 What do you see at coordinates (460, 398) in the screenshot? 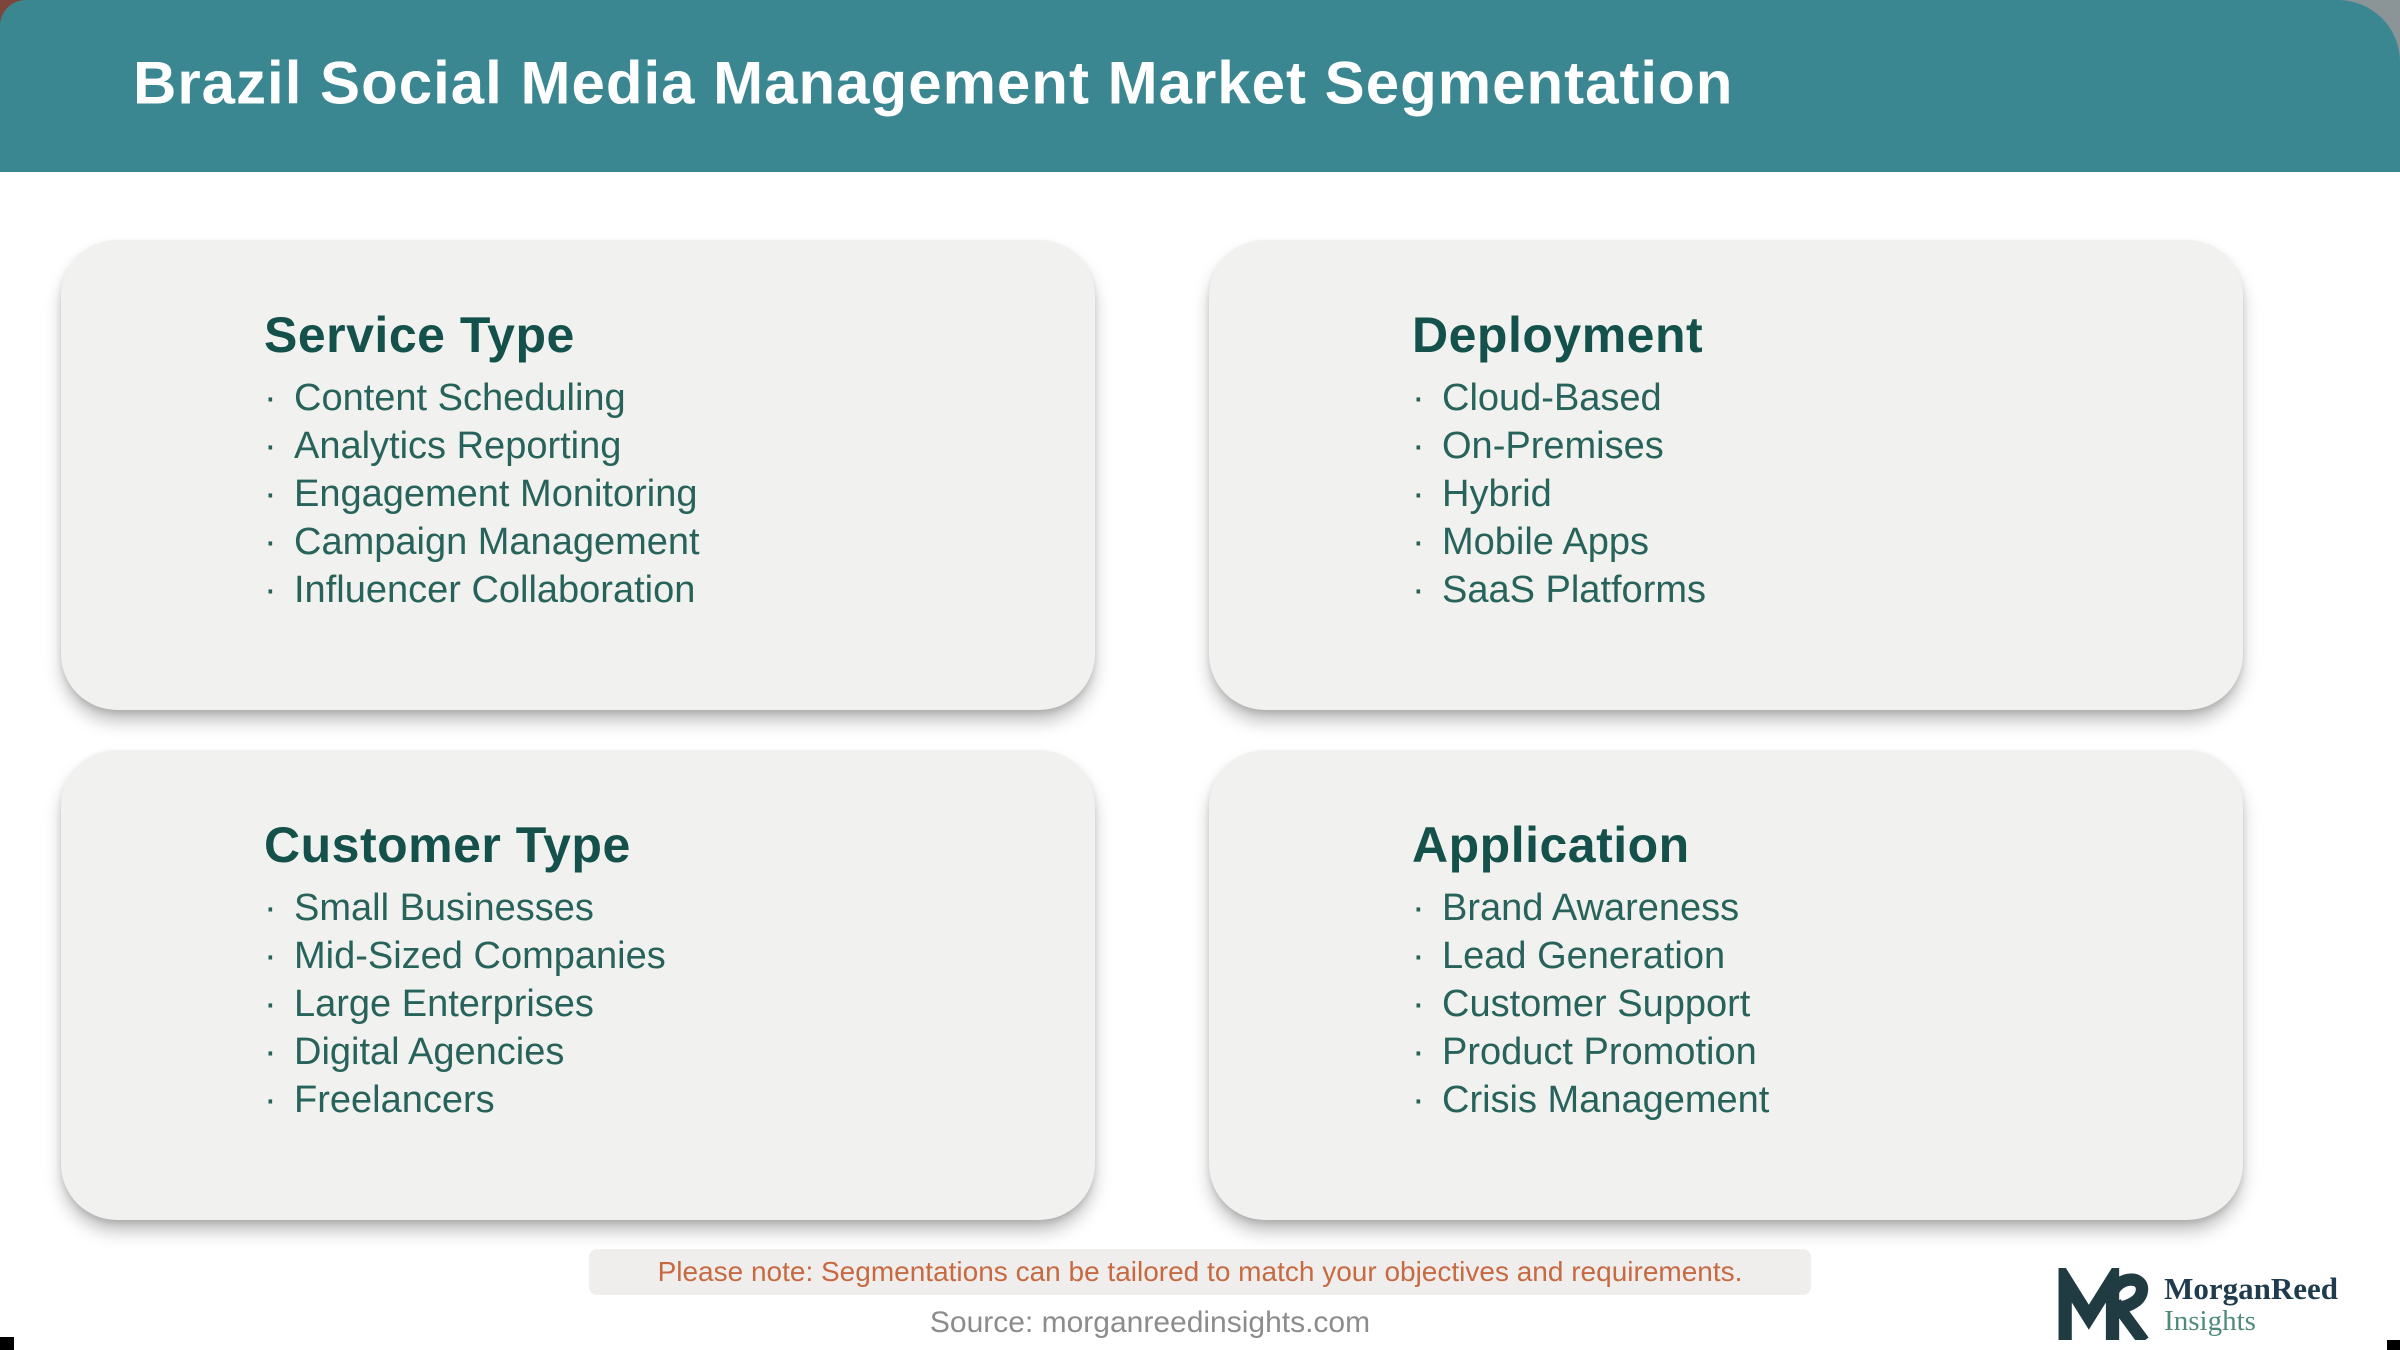
I see `list-item-label: Content Scheduling` at bounding box center [460, 398].